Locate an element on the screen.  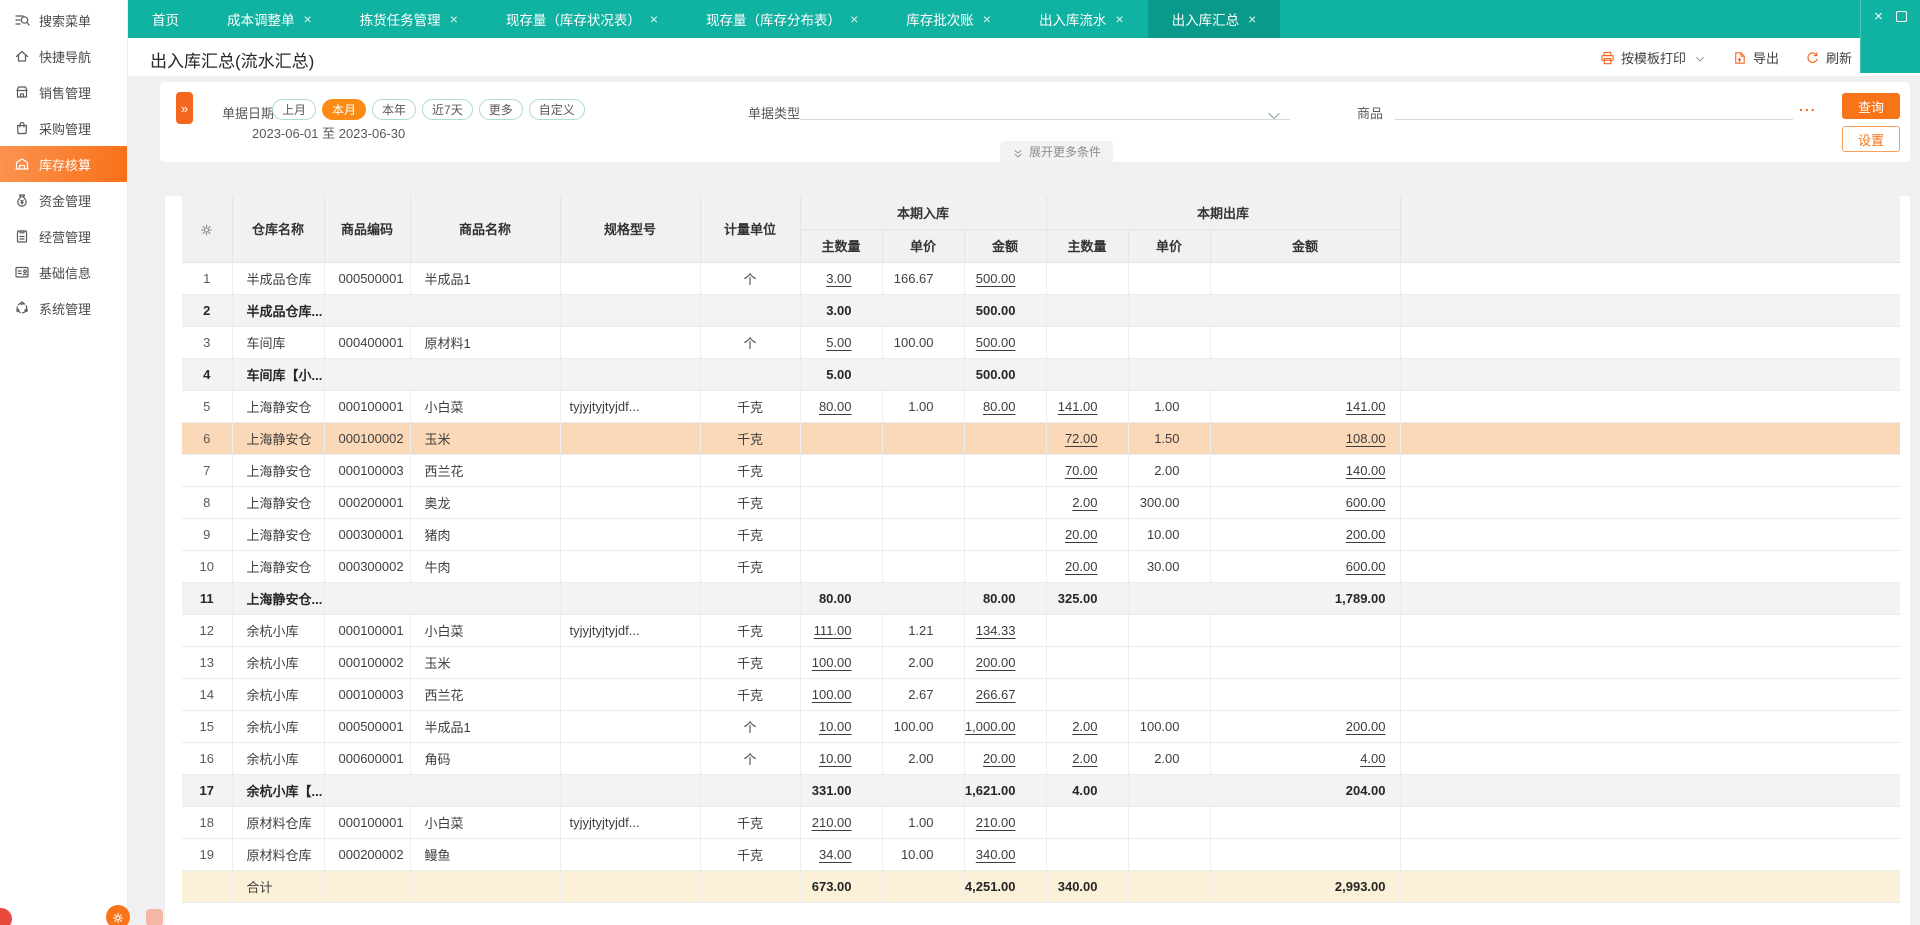
cell: 余杭小库 is located at coordinates (278, 758).